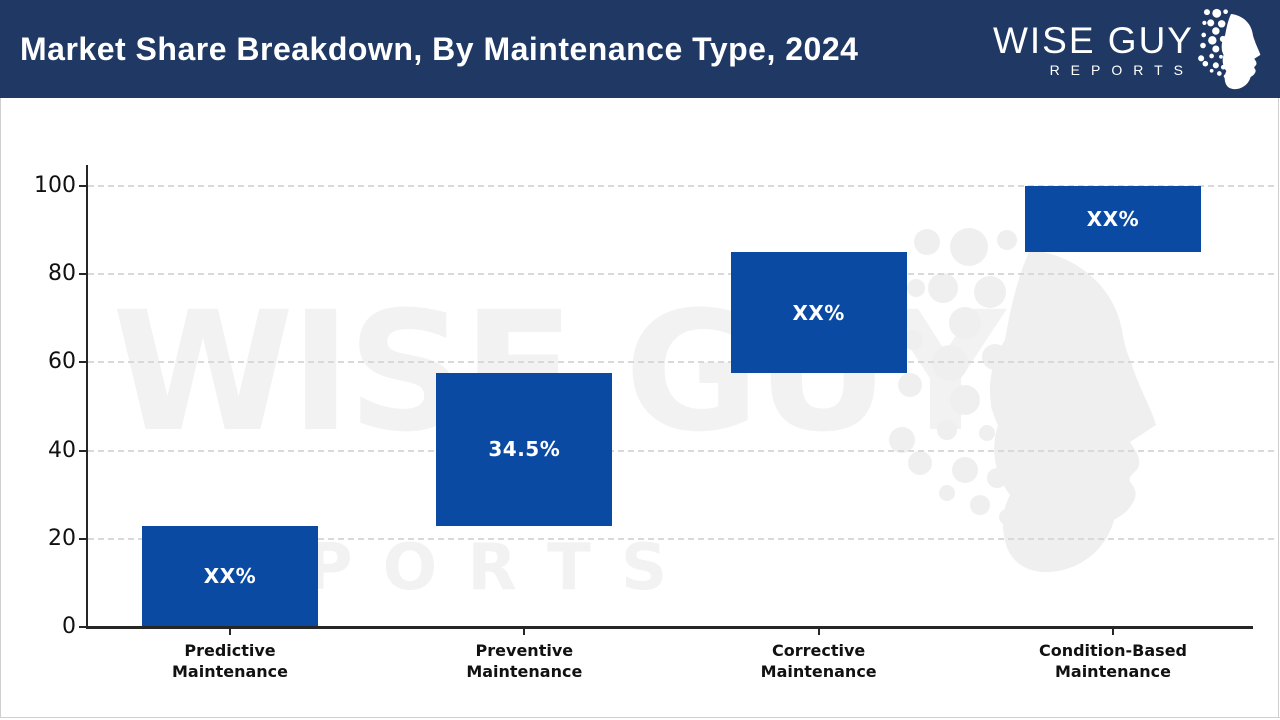 The width and height of the screenshot is (1280, 720). What do you see at coordinates (62, 274) in the screenshot?
I see `y-axis-tick-label: 80` at bounding box center [62, 274].